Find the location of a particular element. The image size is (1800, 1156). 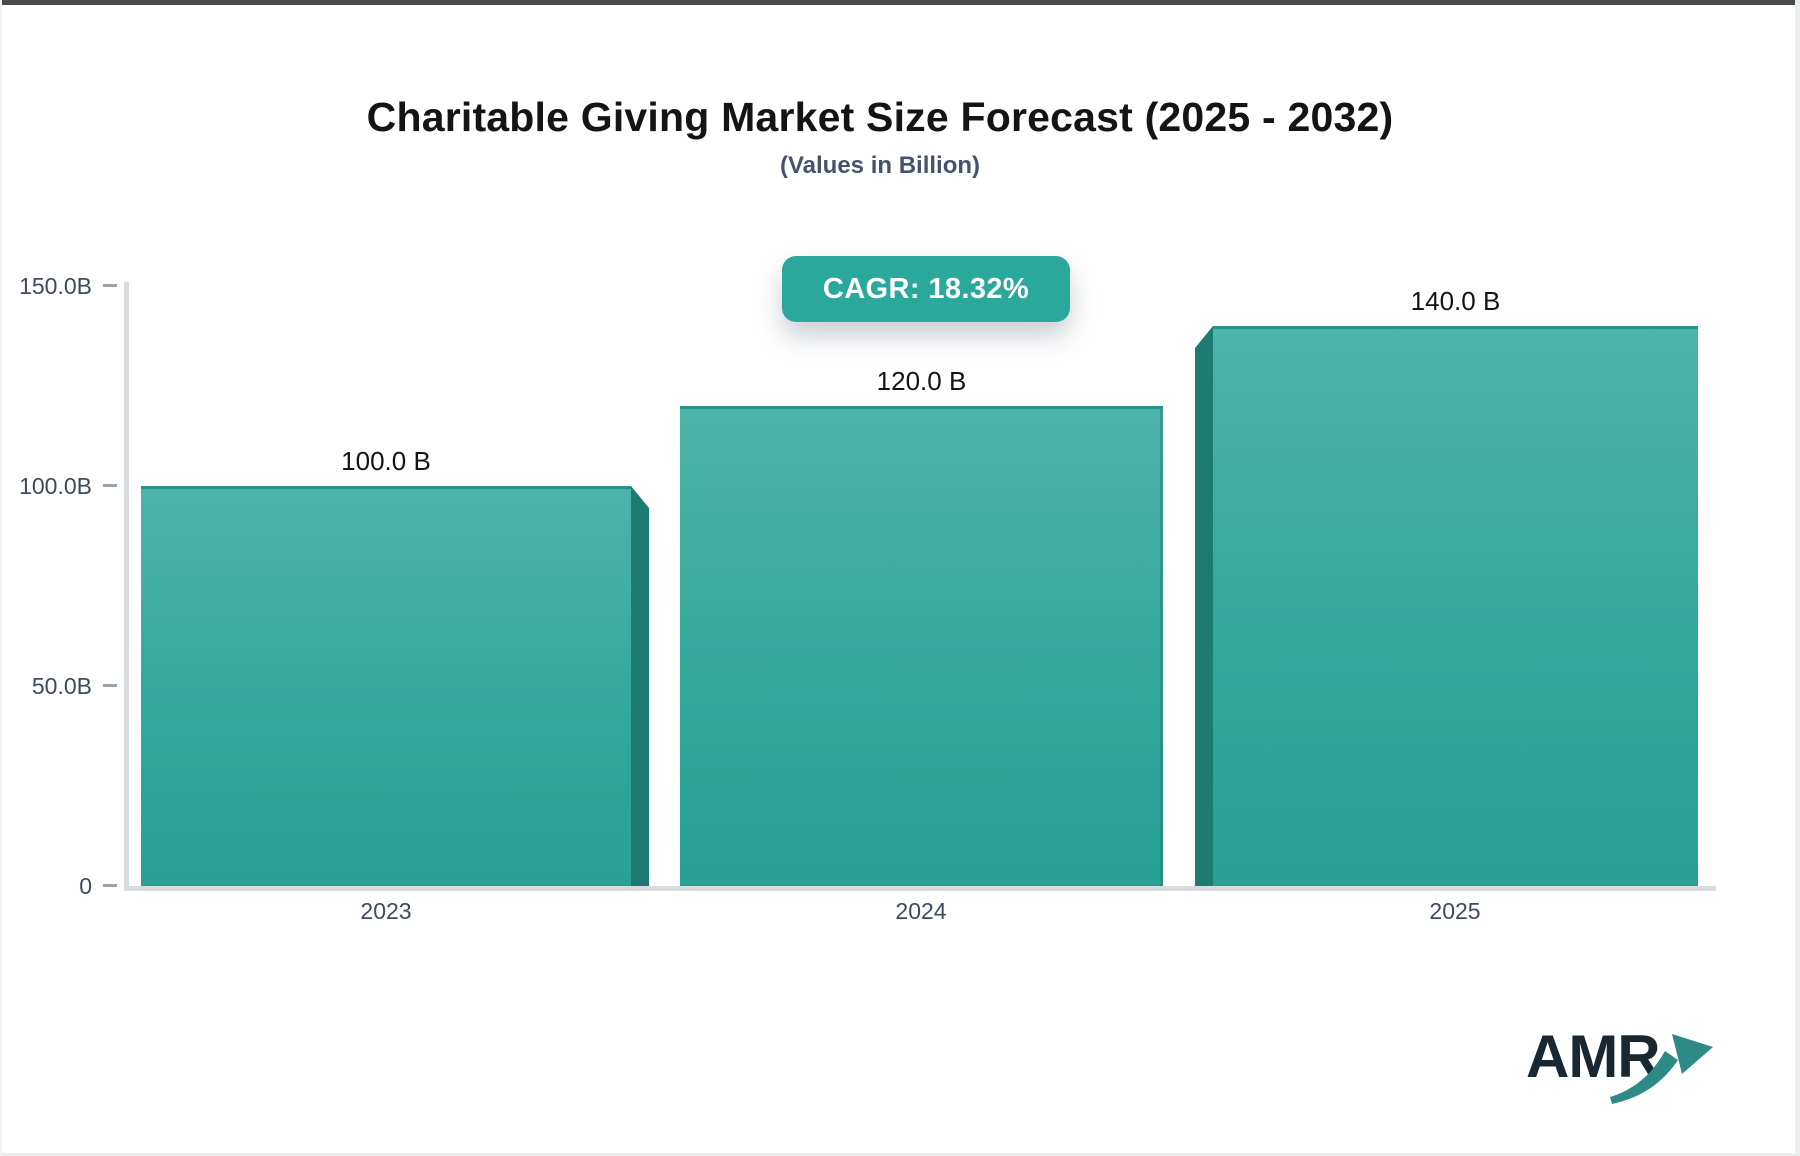

cagr-badge: CAGR: 18.32% is located at coordinates (926, 289).